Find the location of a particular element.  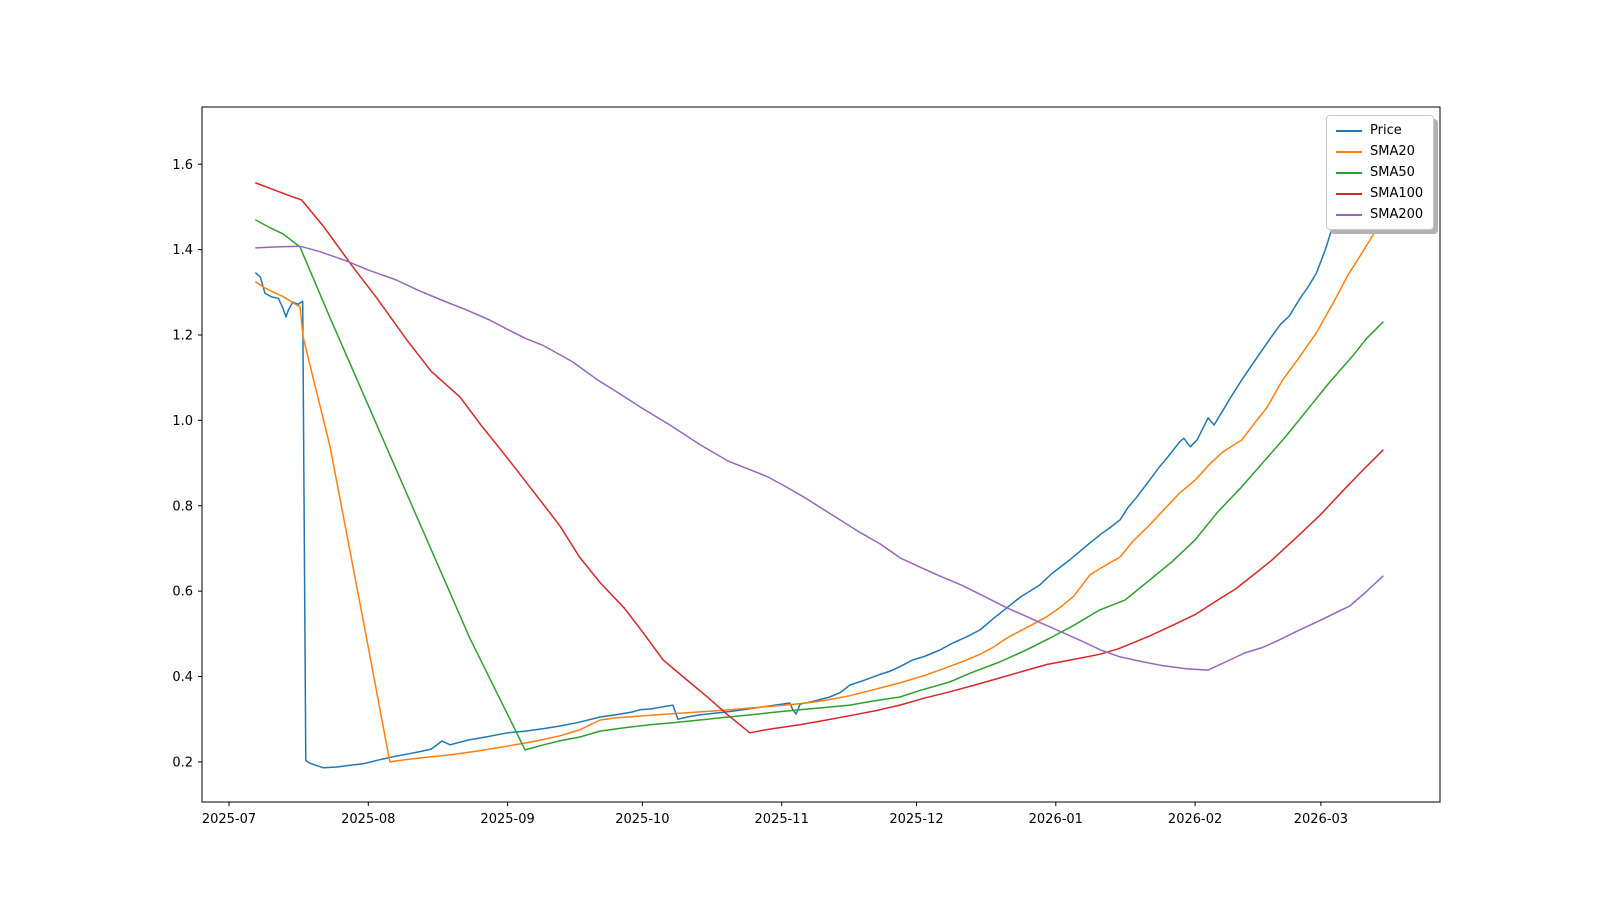

x-tick-label: 2025-09 is located at coordinates (507, 819).